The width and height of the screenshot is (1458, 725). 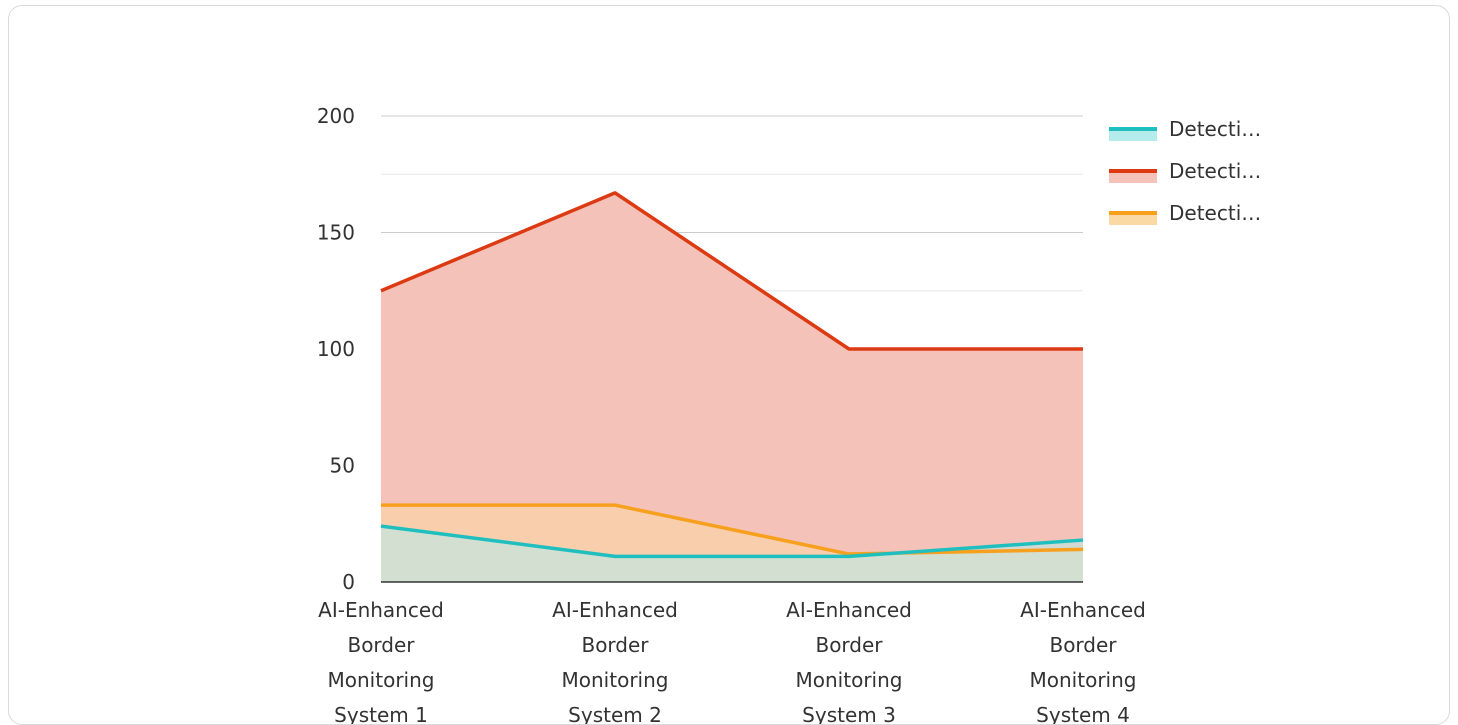 I want to click on x-tick-label: AI-Enhanced Border Monitoring System 4, so click(x=1083, y=661).